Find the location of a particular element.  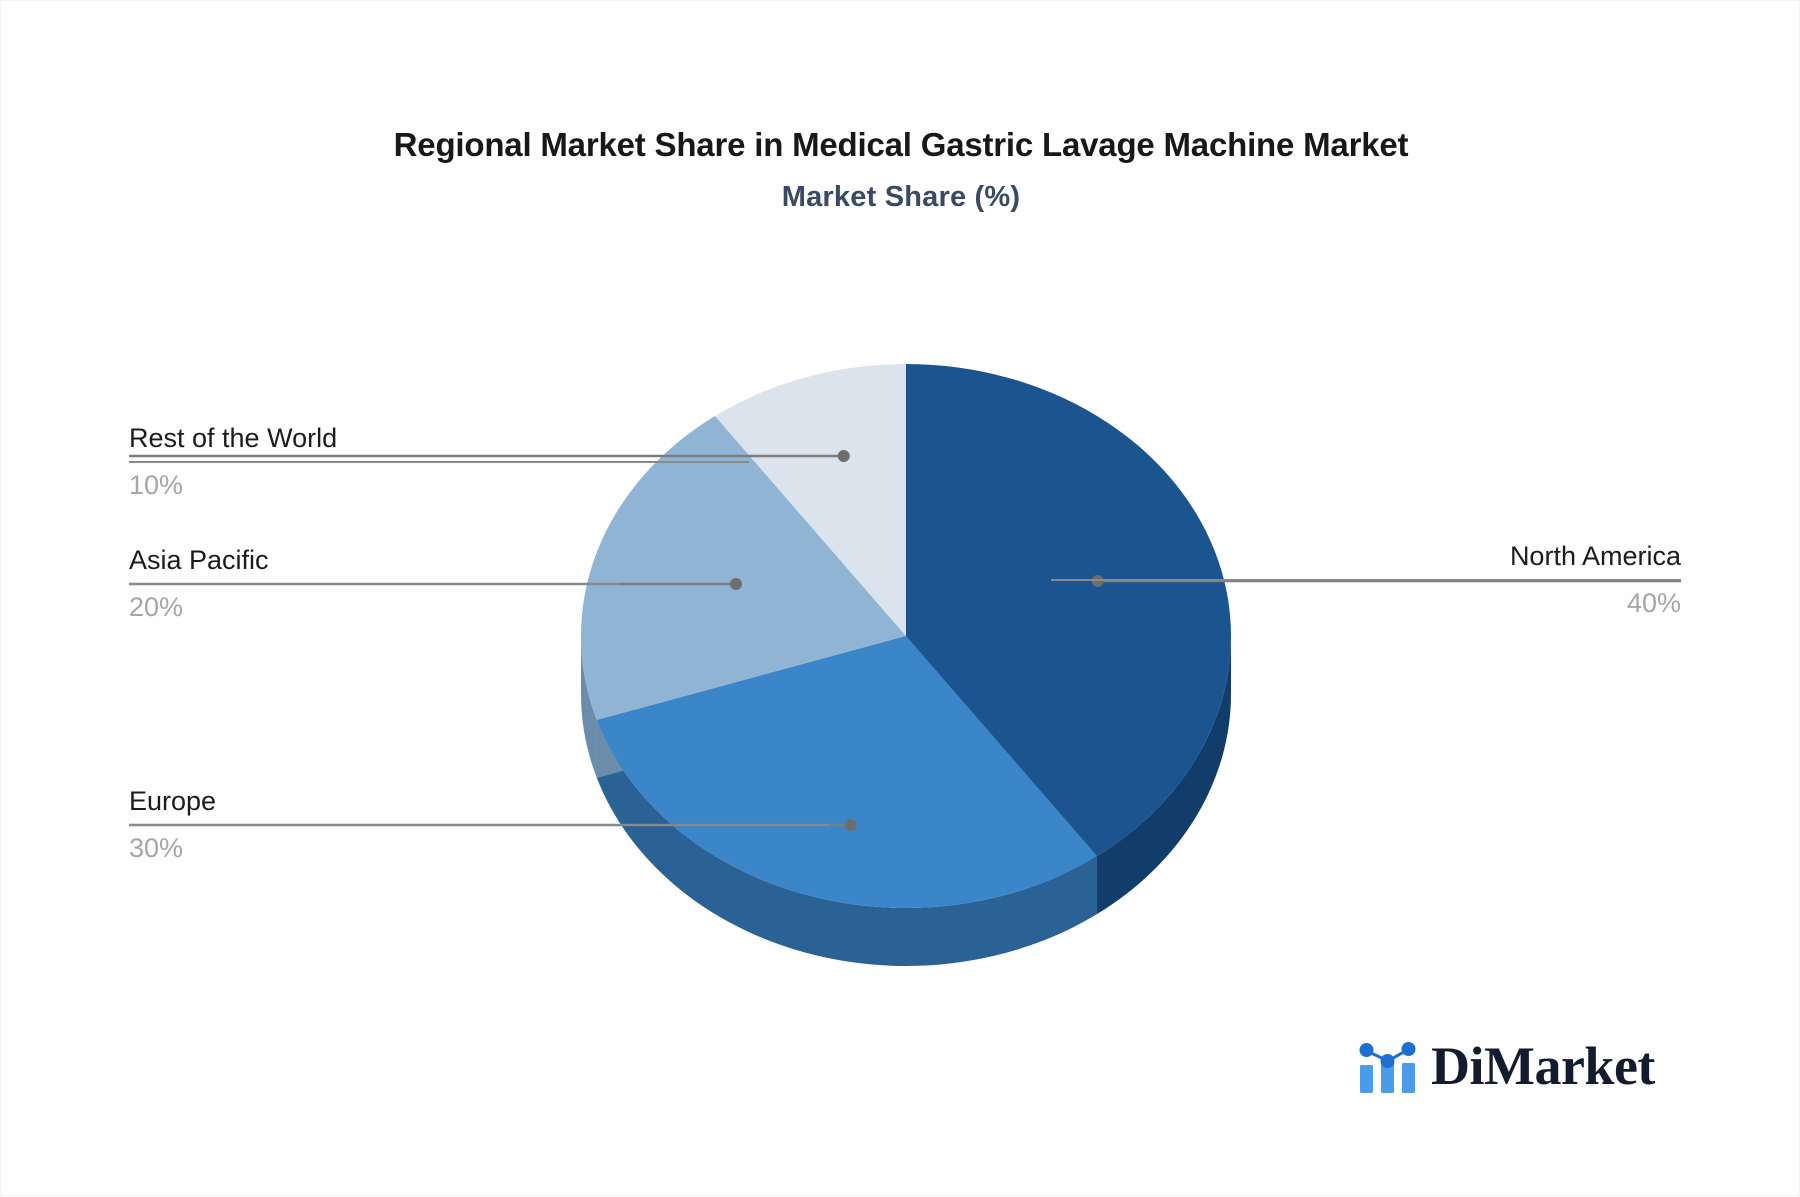

callout-rest-of-world: Rest of the World 10% is located at coordinates (439, 462).